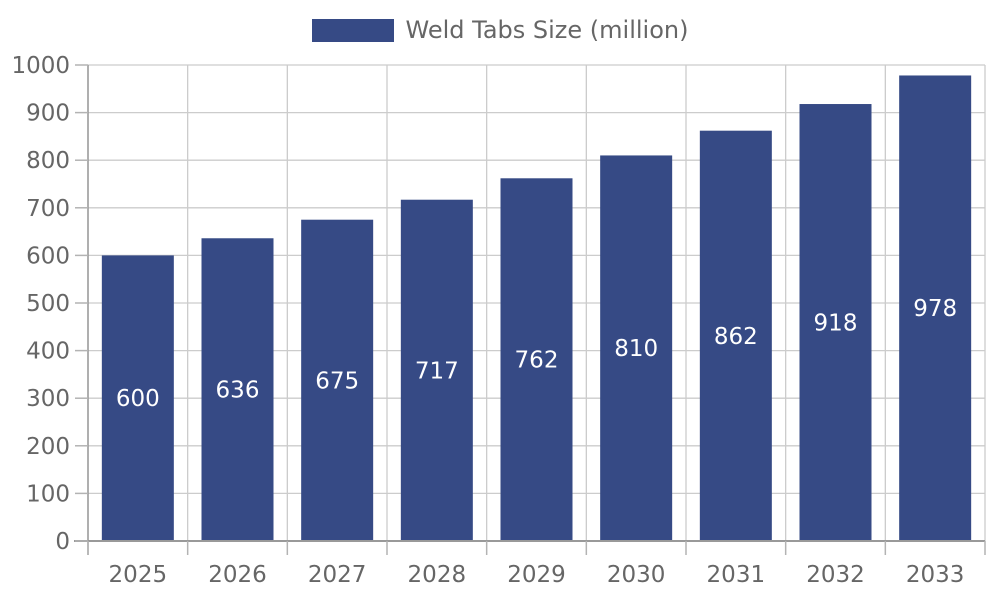 The image size is (1000, 600). I want to click on x-tick-label: 2030, so click(636, 575).